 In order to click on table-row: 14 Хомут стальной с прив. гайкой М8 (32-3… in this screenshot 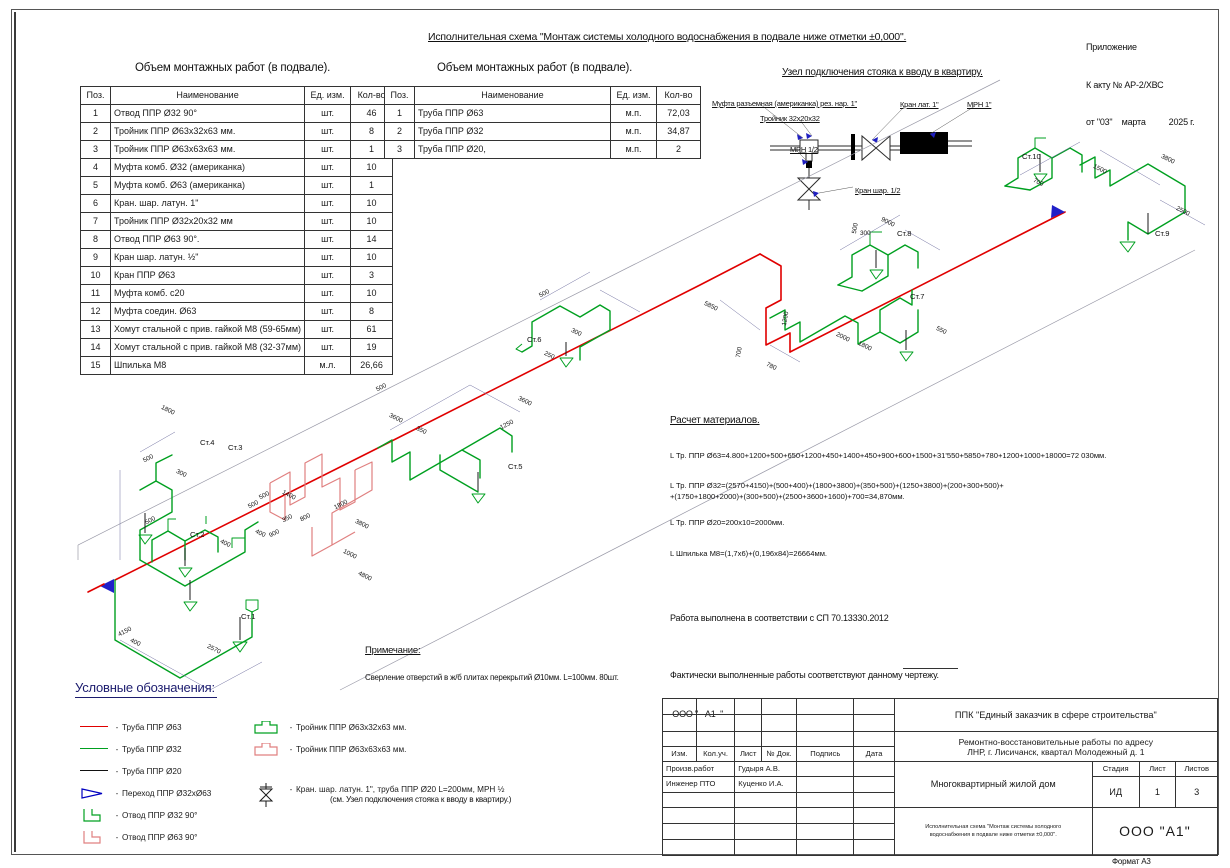, I will do `click(237, 347)`.